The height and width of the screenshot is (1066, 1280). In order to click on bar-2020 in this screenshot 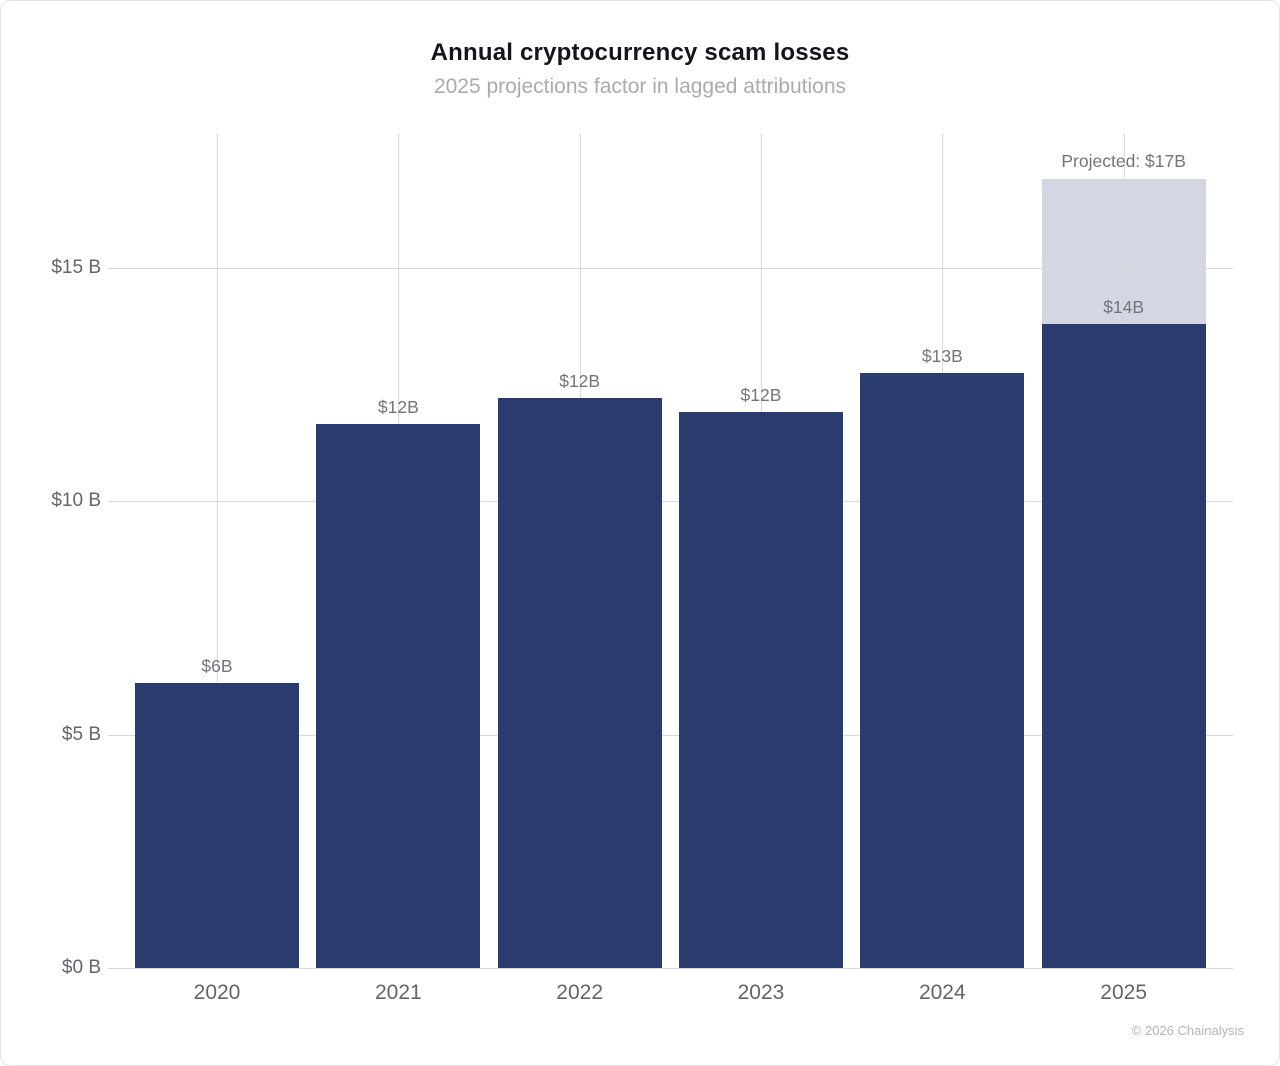, I will do `click(217, 825)`.